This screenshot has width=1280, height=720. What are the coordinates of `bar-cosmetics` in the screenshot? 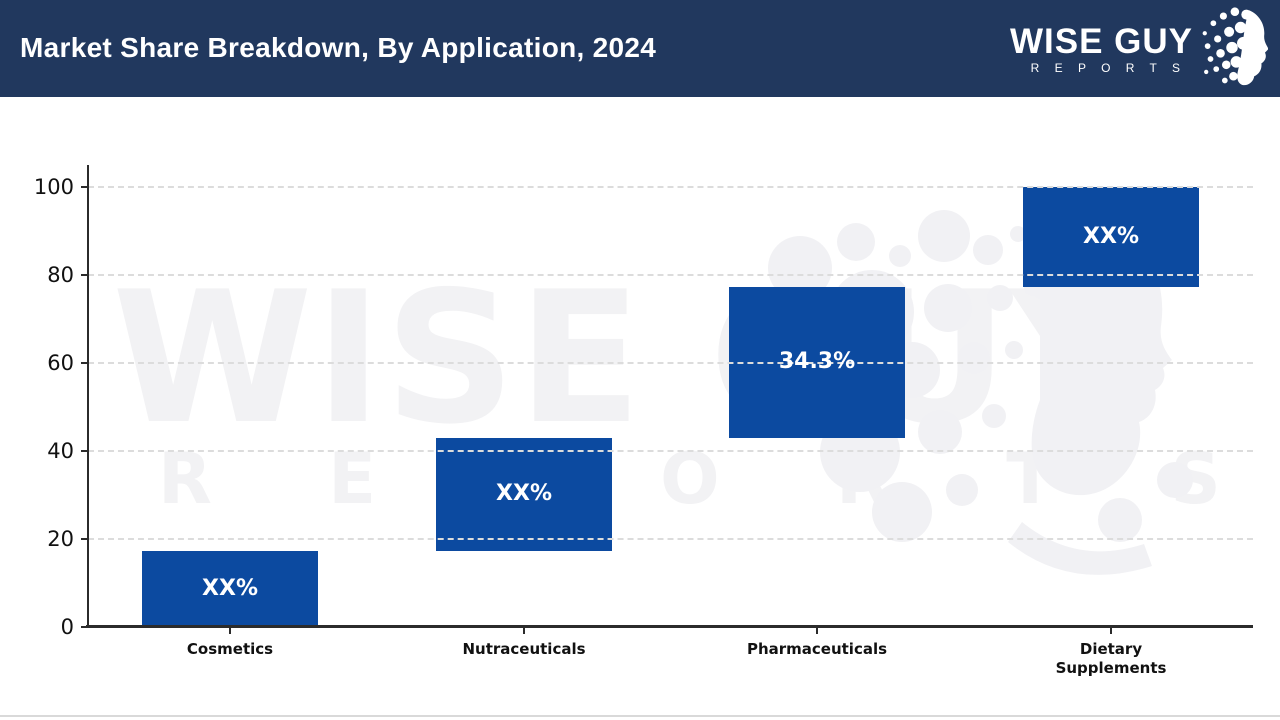 It's located at (230, 588).